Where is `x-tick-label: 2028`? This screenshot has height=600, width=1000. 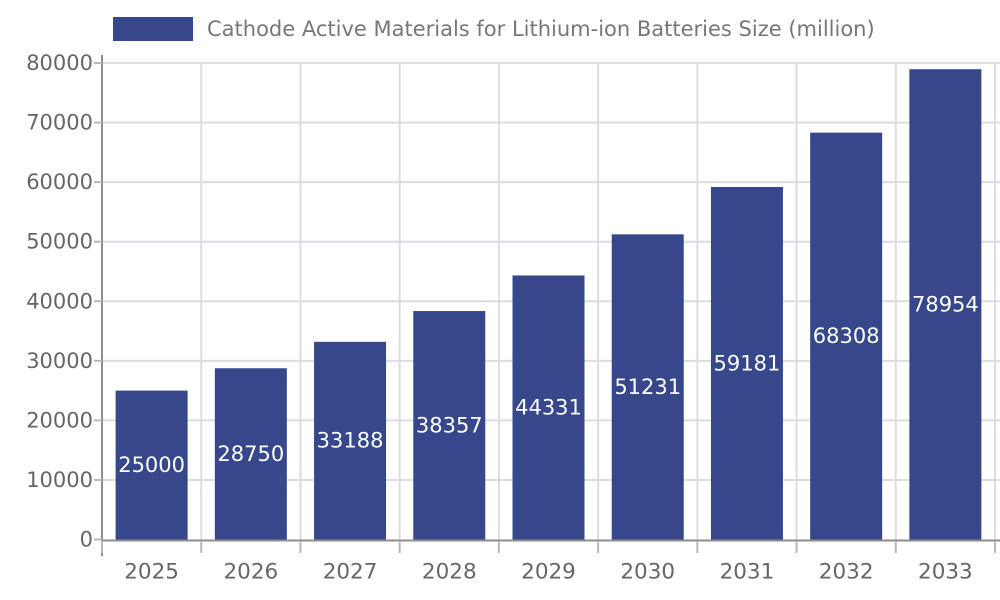 x-tick-label: 2028 is located at coordinates (449, 572).